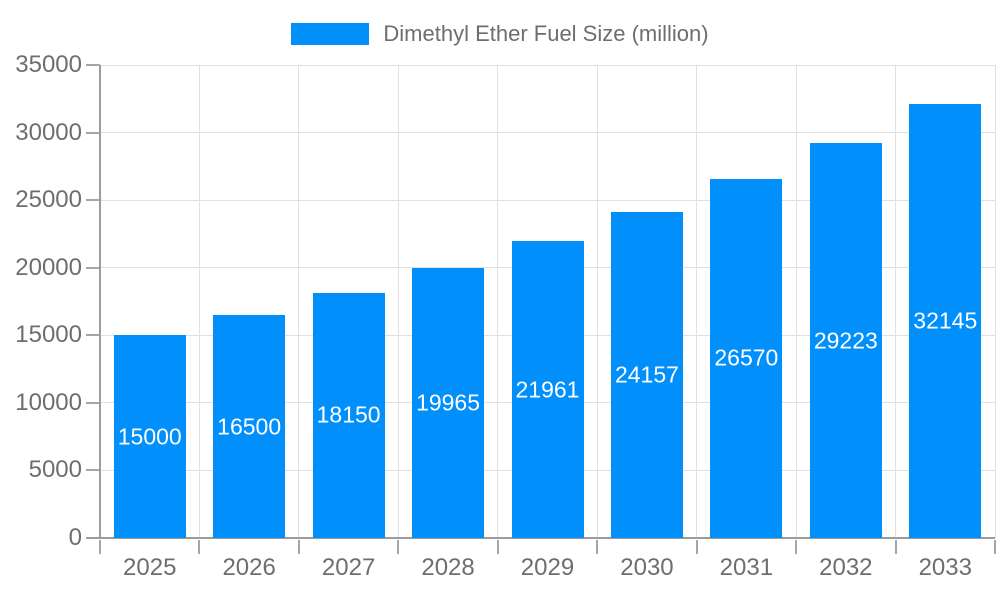 This screenshot has height=600, width=1000. Describe the element at coordinates (348, 567) in the screenshot. I see `x-axis-label: 2027` at that location.